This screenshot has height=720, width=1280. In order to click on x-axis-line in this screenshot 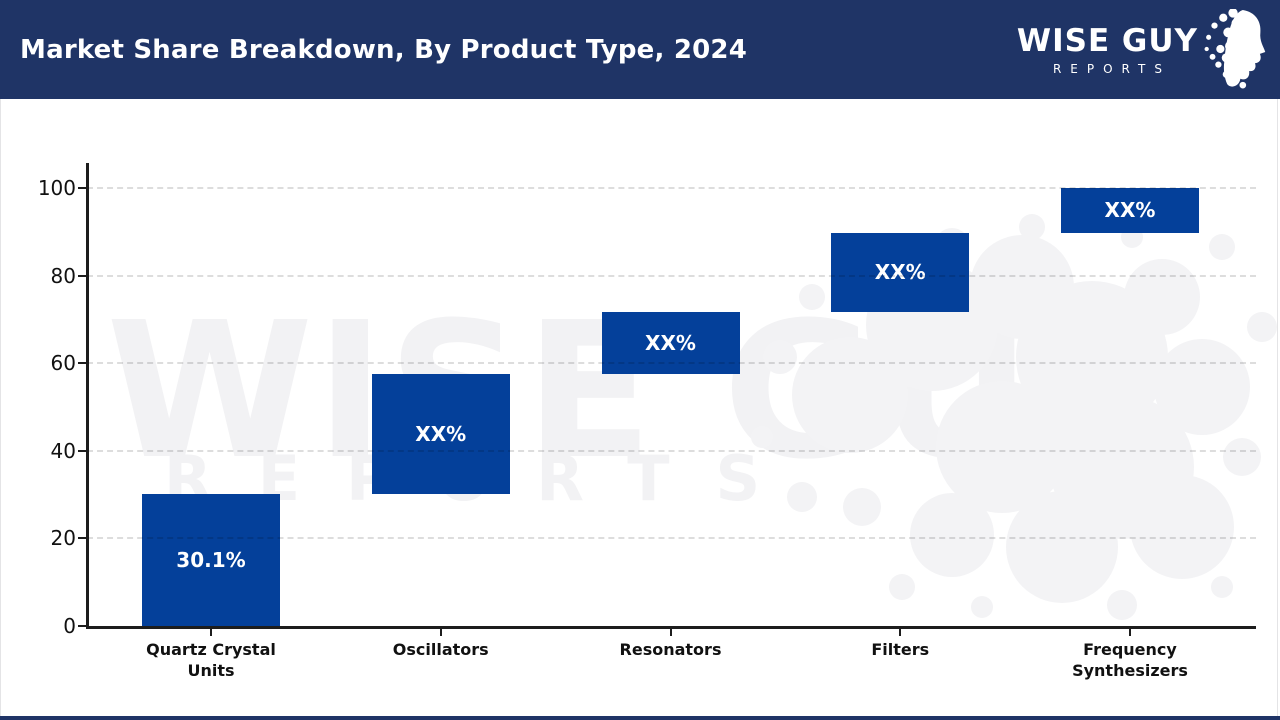, I will do `click(671, 627)`.